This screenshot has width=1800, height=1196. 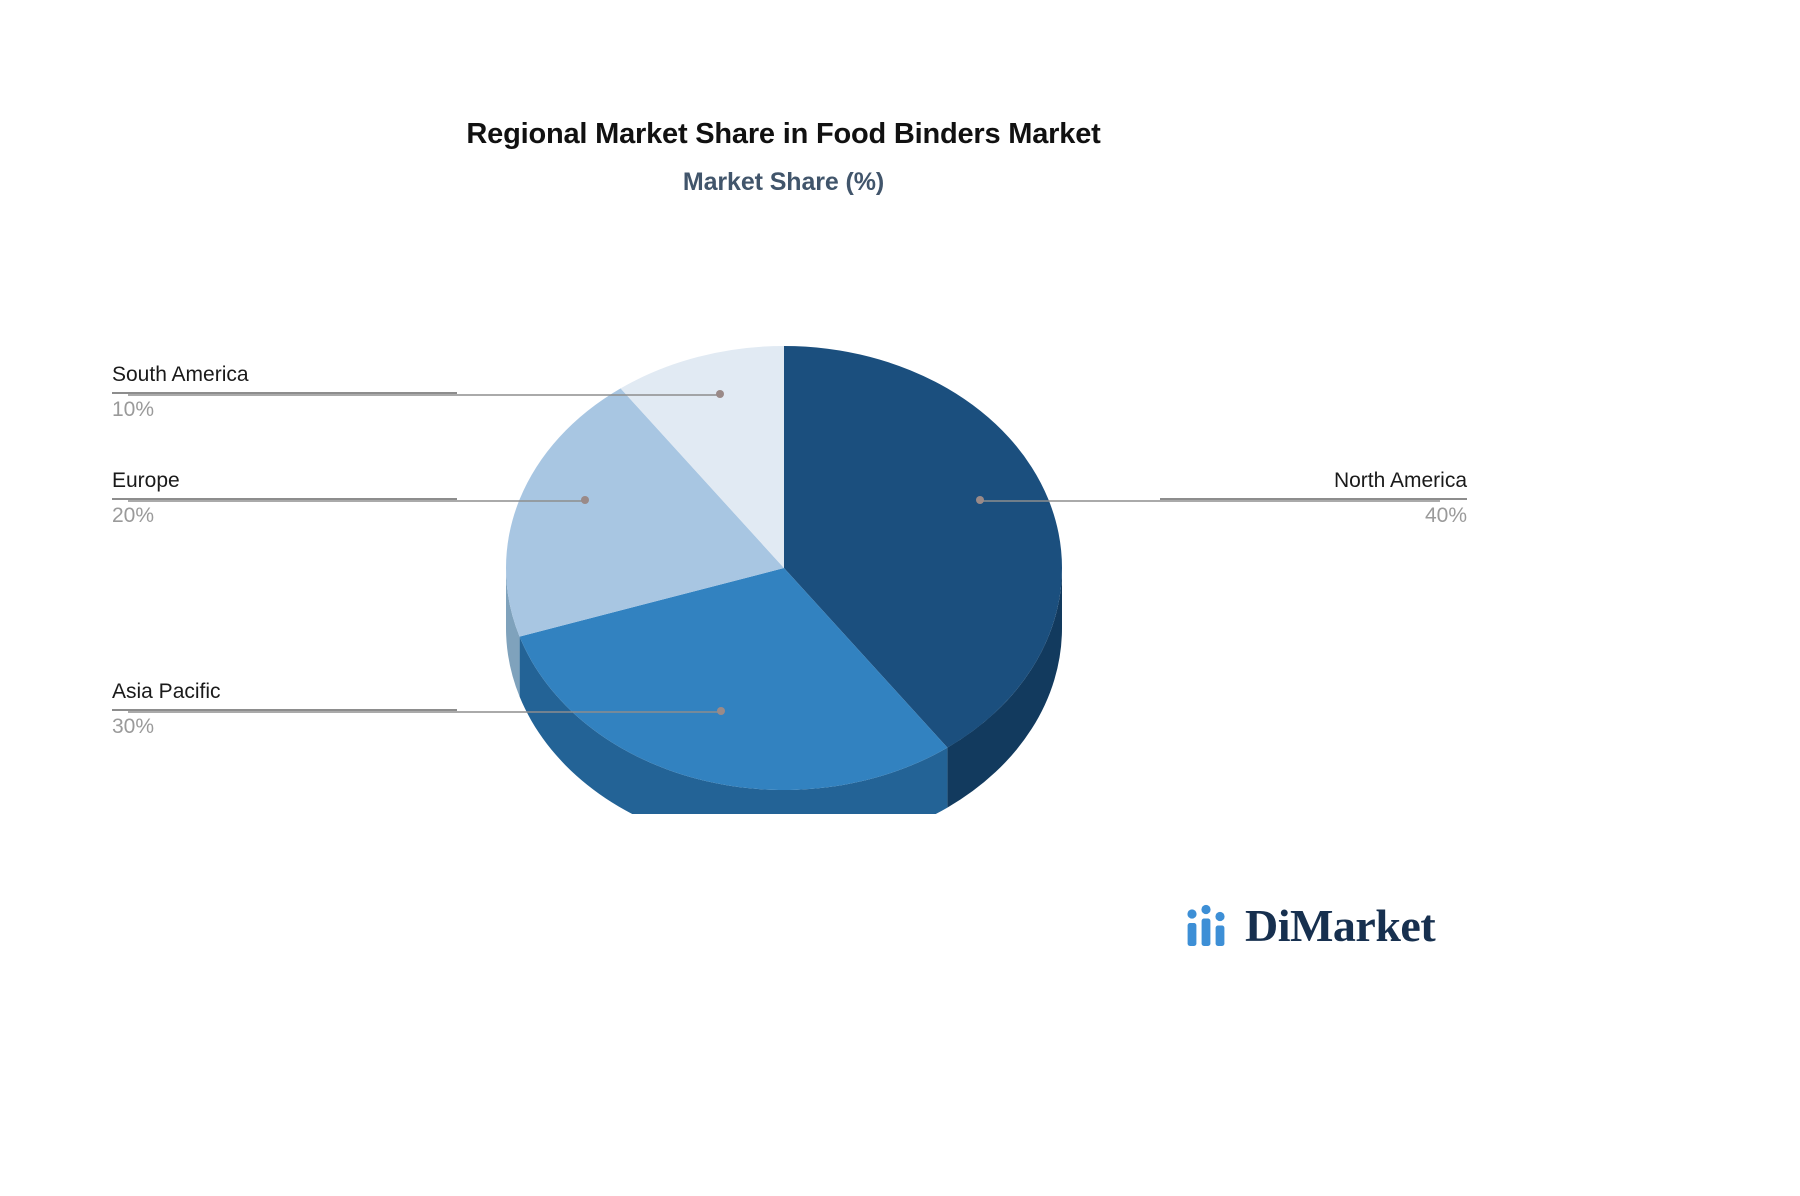 I want to click on callout-value-south-america: 10%, so click(x=133, y=409).